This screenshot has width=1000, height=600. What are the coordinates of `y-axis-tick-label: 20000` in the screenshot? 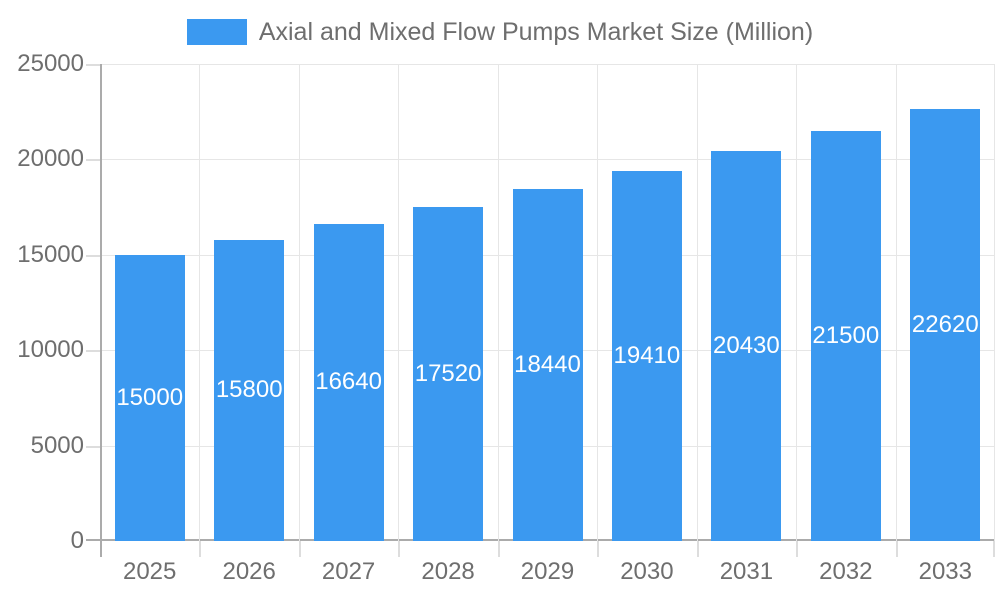 It's located at (50, 159).